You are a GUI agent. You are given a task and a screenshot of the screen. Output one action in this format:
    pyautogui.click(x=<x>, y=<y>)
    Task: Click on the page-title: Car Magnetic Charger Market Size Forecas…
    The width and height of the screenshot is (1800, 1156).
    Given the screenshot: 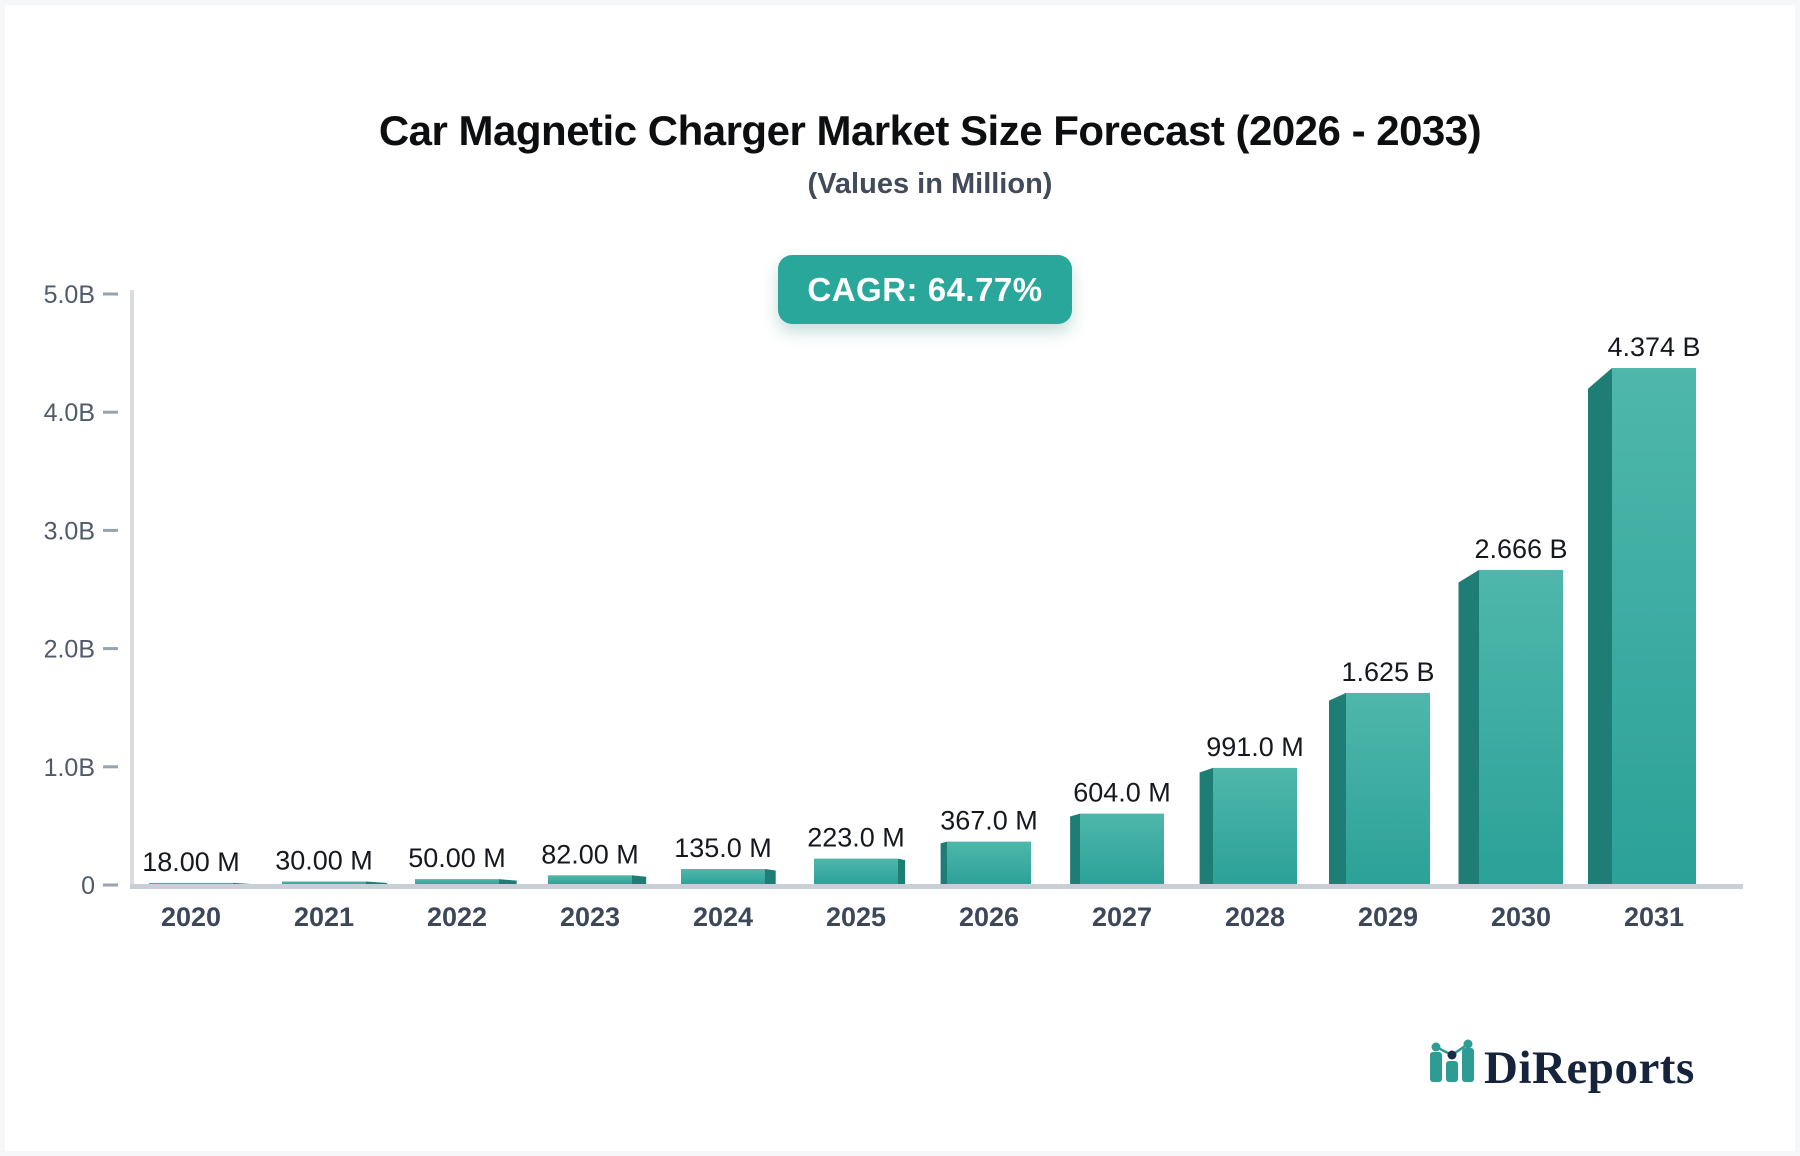 What is the action you would take?
    pyautogui.click(x=930, y=130)
    